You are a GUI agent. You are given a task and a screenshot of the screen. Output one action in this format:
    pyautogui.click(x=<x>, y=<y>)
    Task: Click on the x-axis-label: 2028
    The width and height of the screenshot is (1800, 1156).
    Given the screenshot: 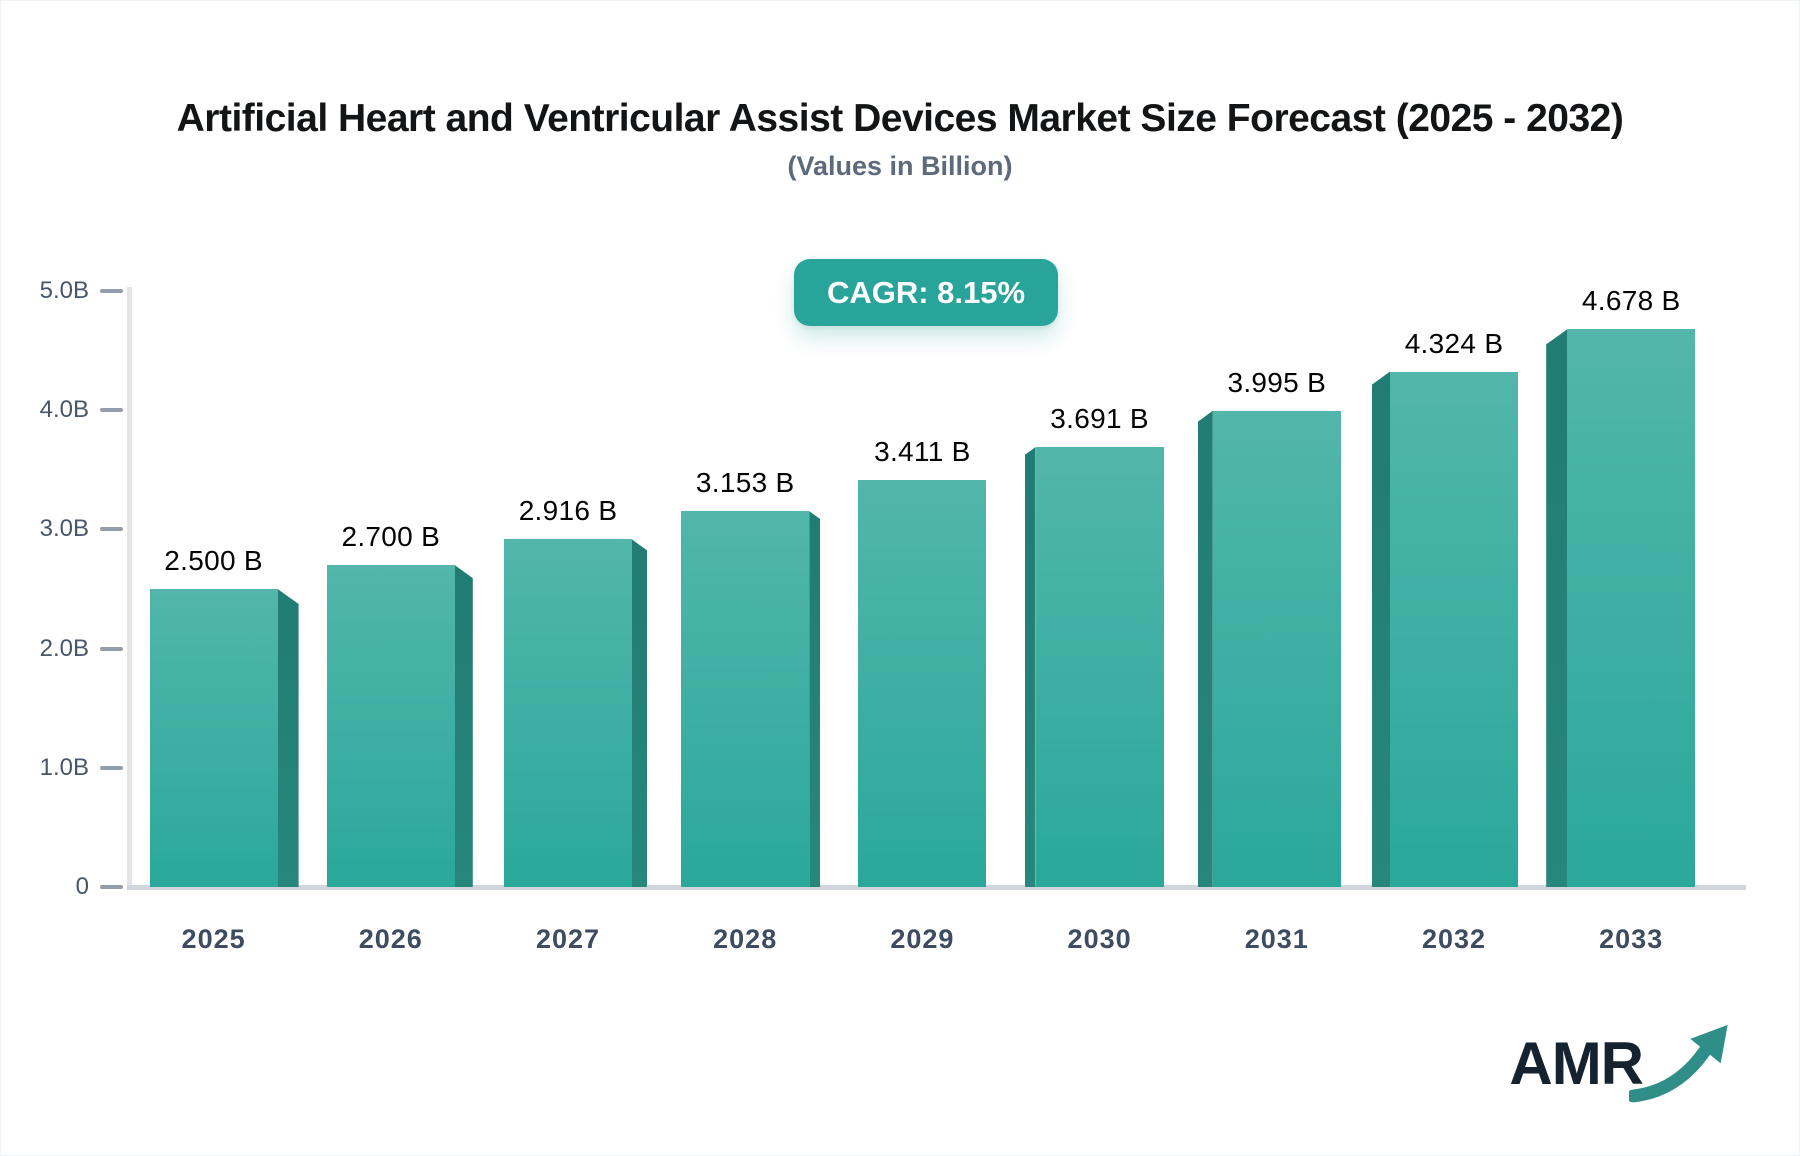 What is the action you would take?
    pyautogui.click(x=745, y=939)
    